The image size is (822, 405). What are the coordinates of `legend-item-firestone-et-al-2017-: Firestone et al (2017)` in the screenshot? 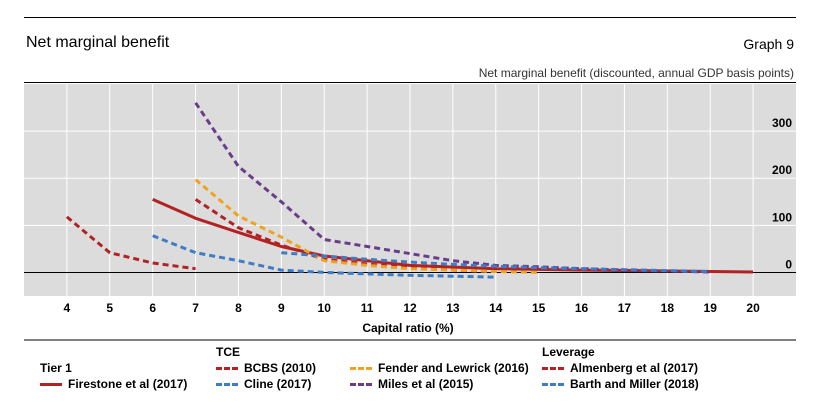 It's located at (113, 384).